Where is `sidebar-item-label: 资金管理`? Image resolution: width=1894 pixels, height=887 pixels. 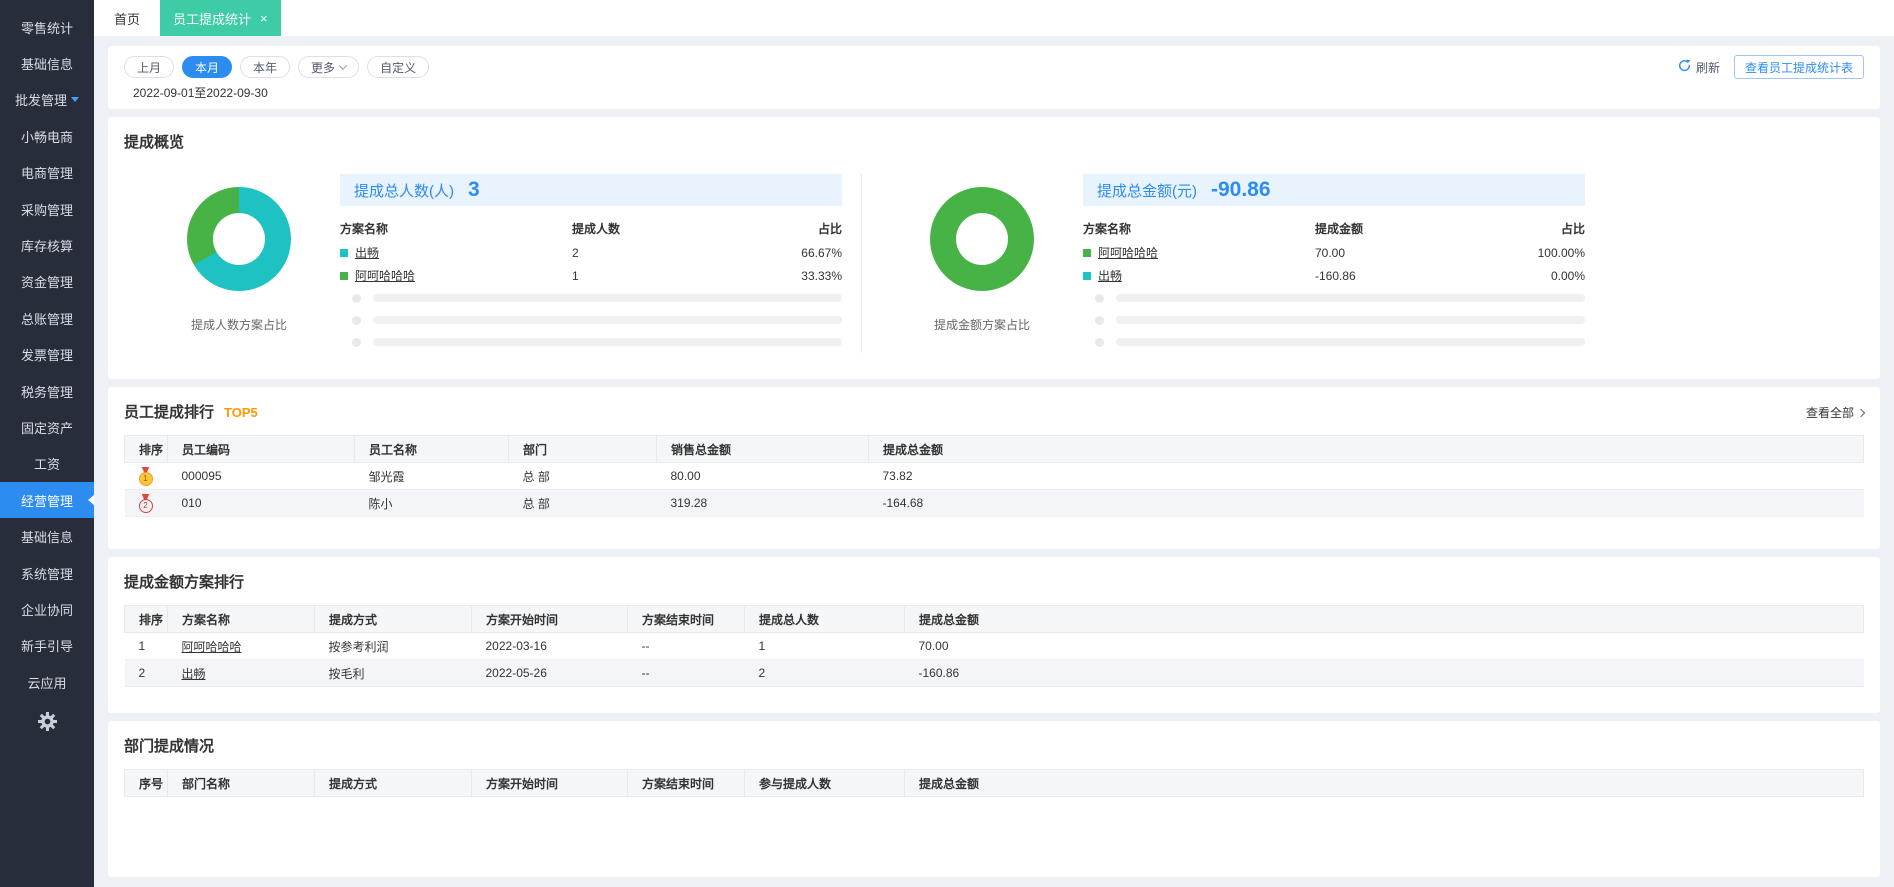
sidebar-item-label: 资金管理 is located at coordinates (46, 283).